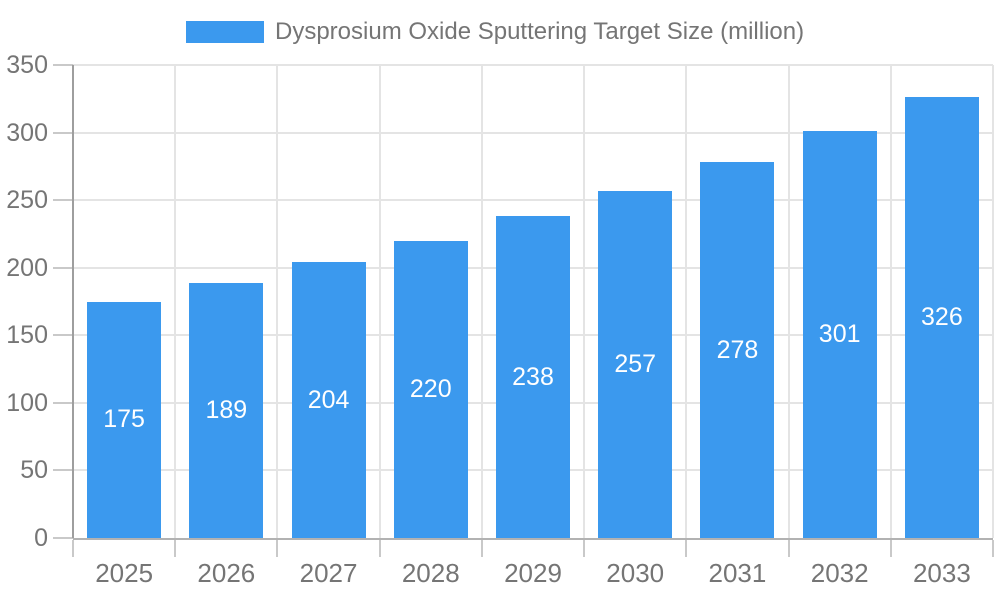 The height and width of the screenshot is (600, 1000). I want to click on bar: 220, so click(430, 389).